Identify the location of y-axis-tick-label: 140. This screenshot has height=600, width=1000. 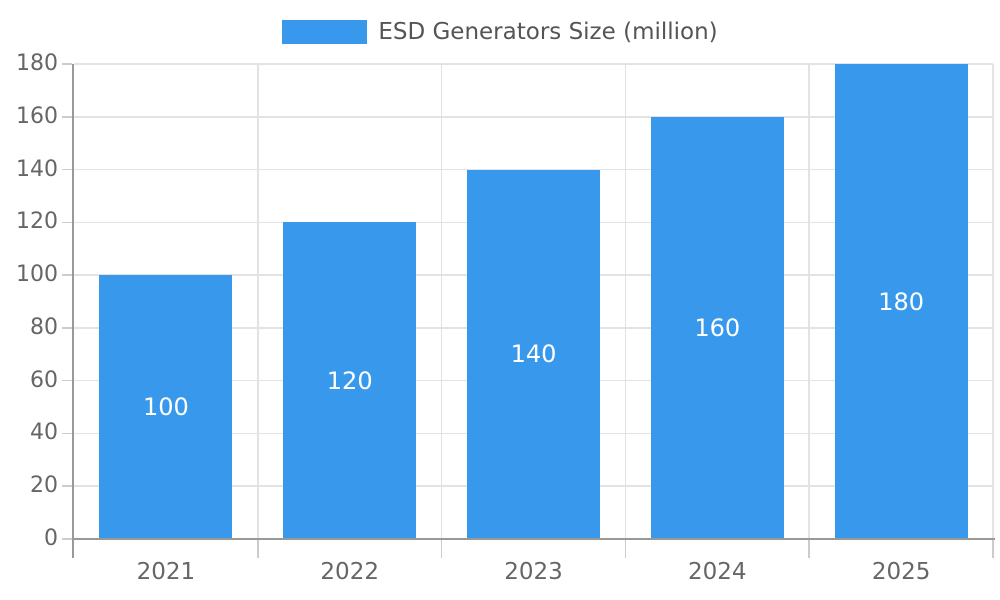
(37, 169).